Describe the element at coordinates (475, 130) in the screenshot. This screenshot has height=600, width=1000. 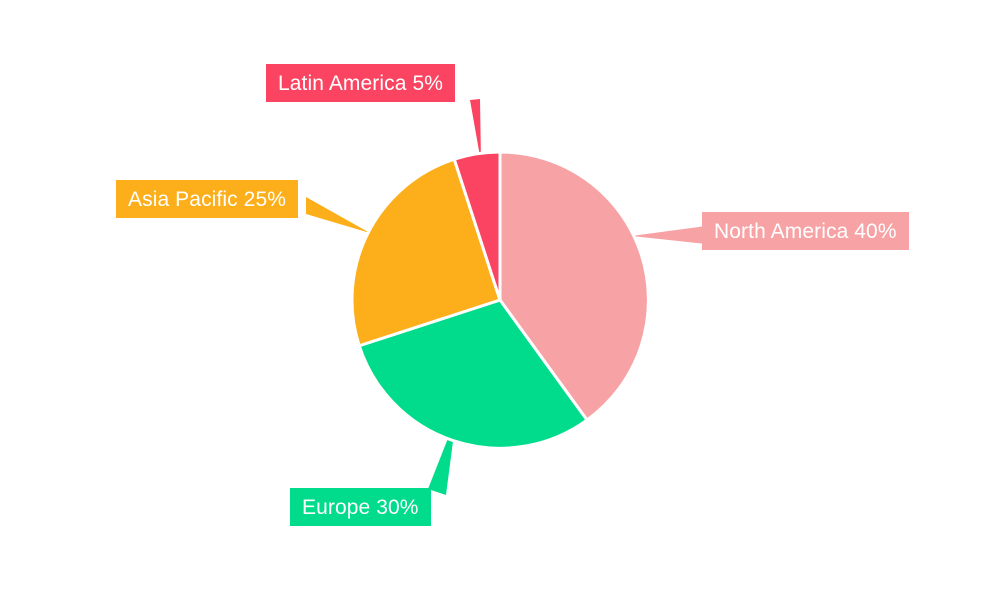
I see `leader-line-latin-america` at that location.